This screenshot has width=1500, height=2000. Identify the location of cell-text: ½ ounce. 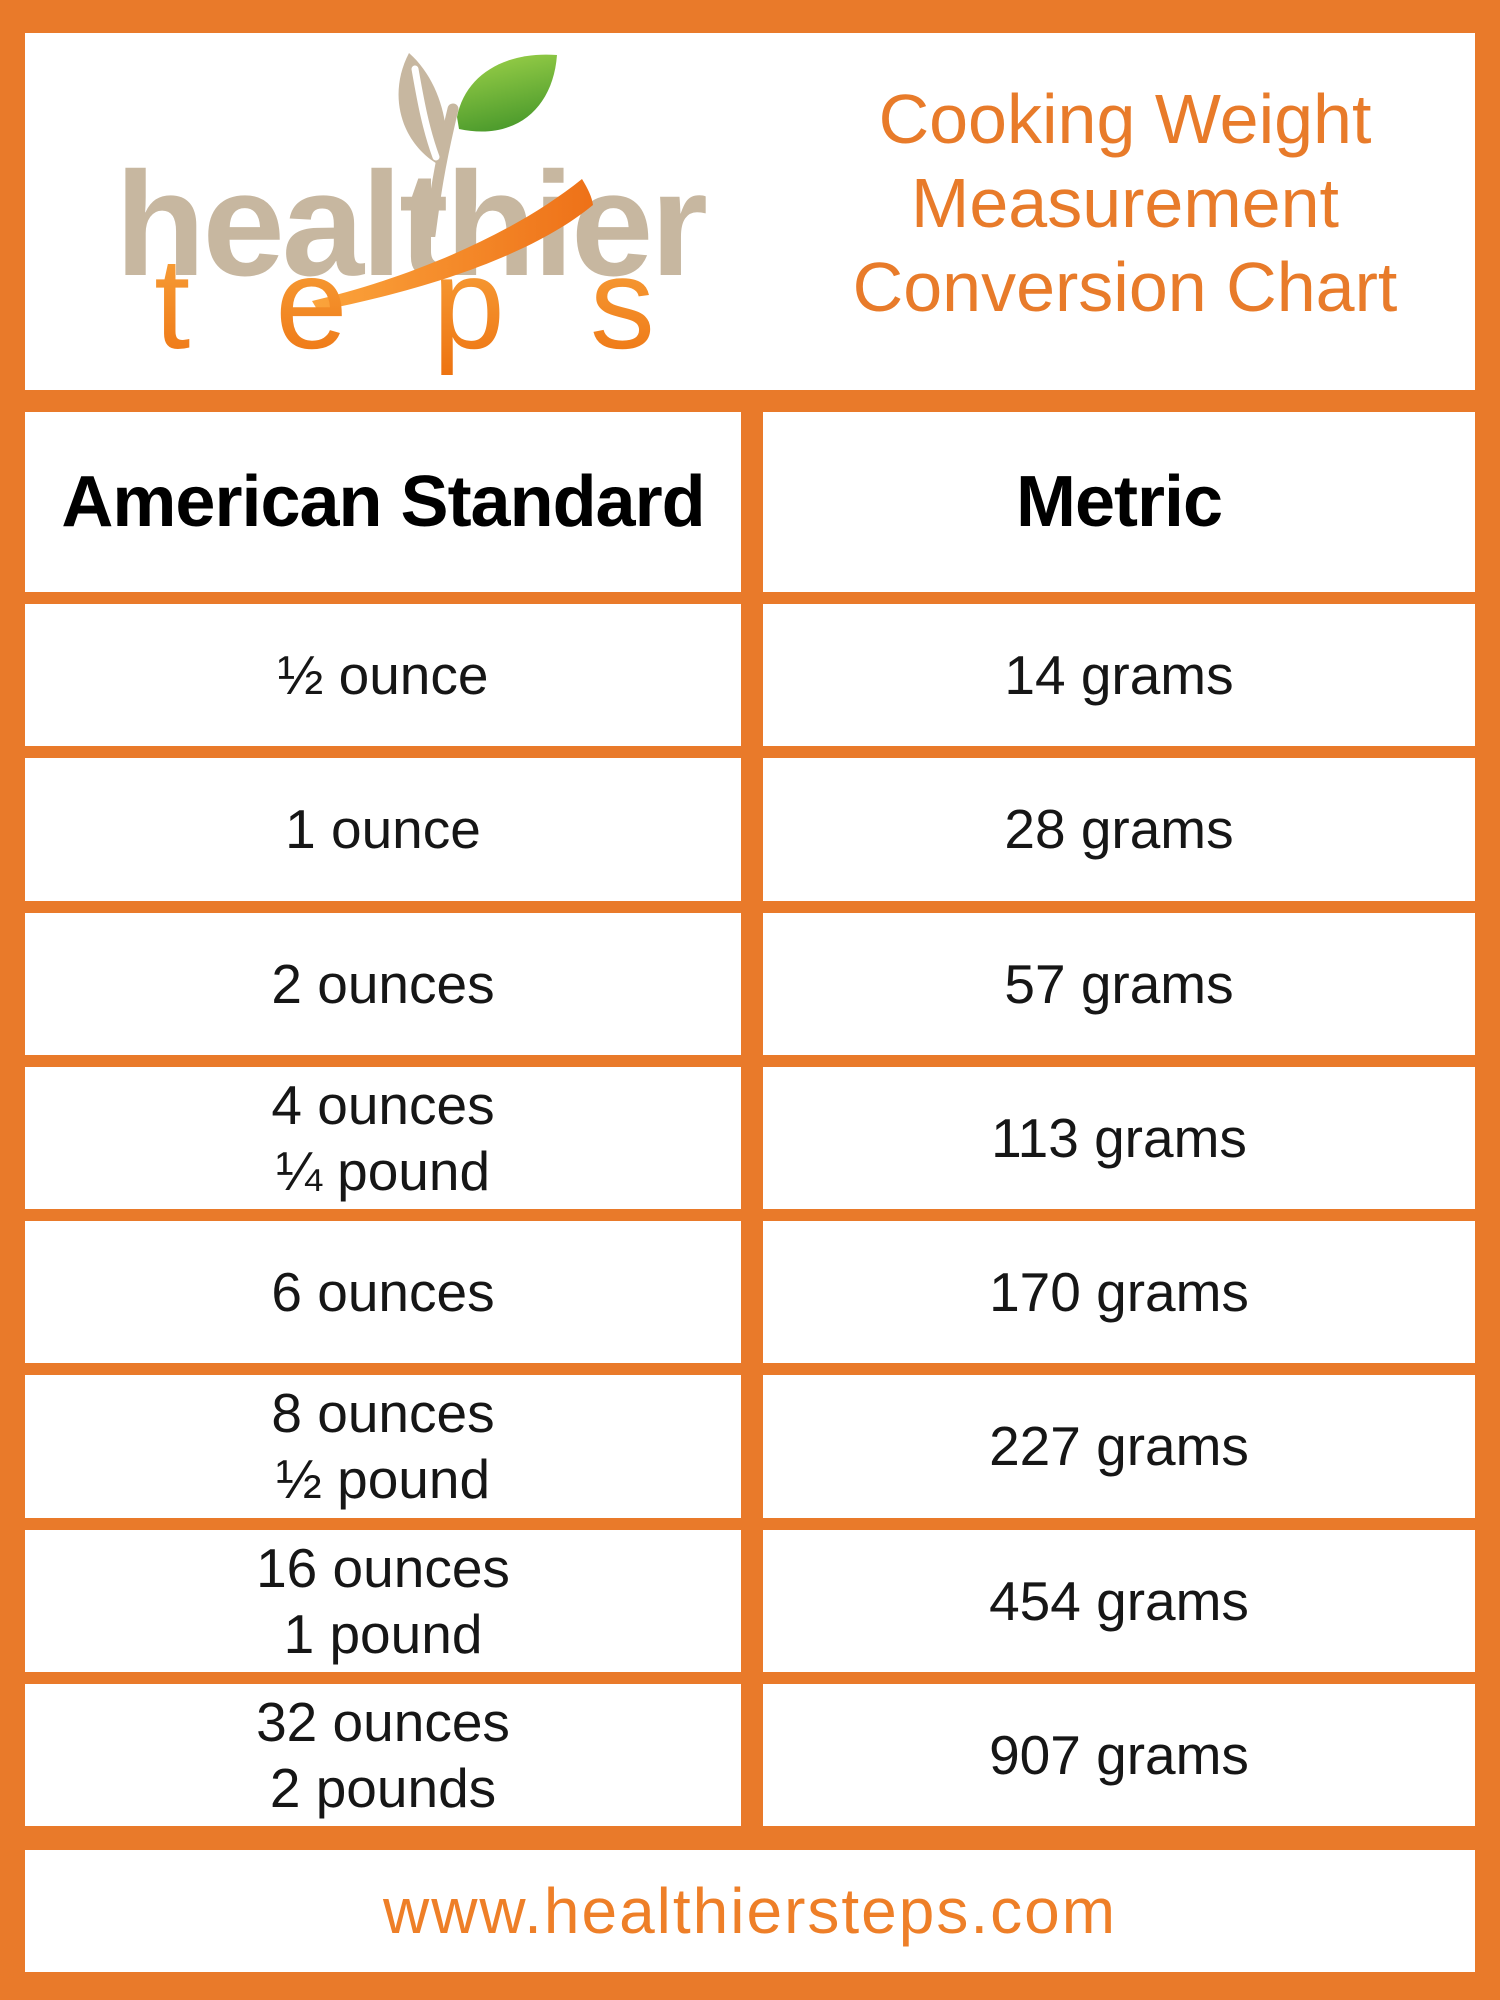
(383, 675).